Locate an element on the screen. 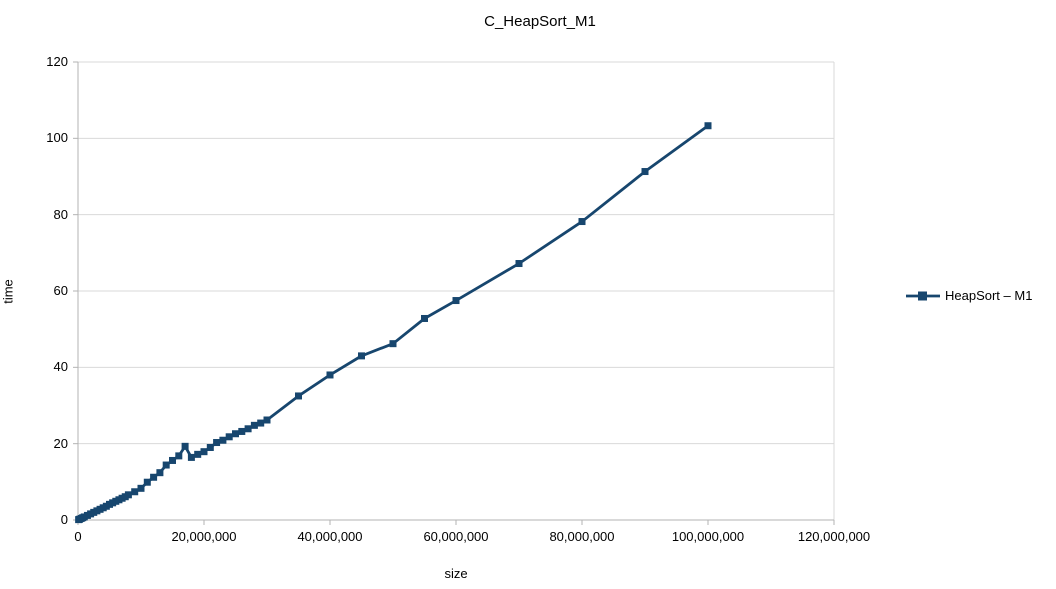  y-tick-label: 100 is located at coordinates (57, 138).